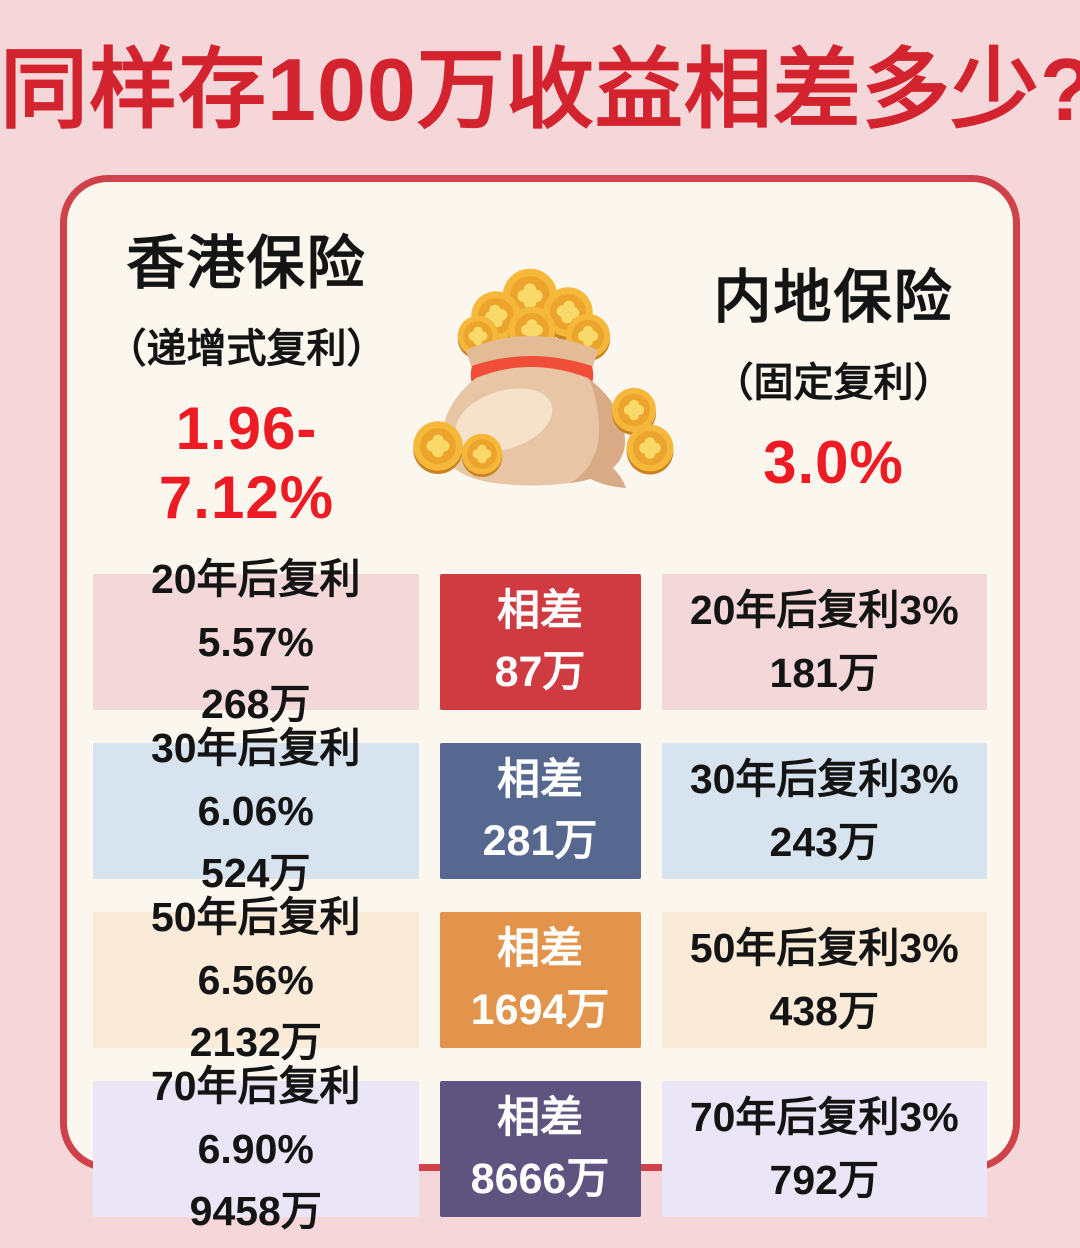 The image size is (1080, 1248). I want to click on mainland-insurance-rate: 3.0%, so click(833, 463).